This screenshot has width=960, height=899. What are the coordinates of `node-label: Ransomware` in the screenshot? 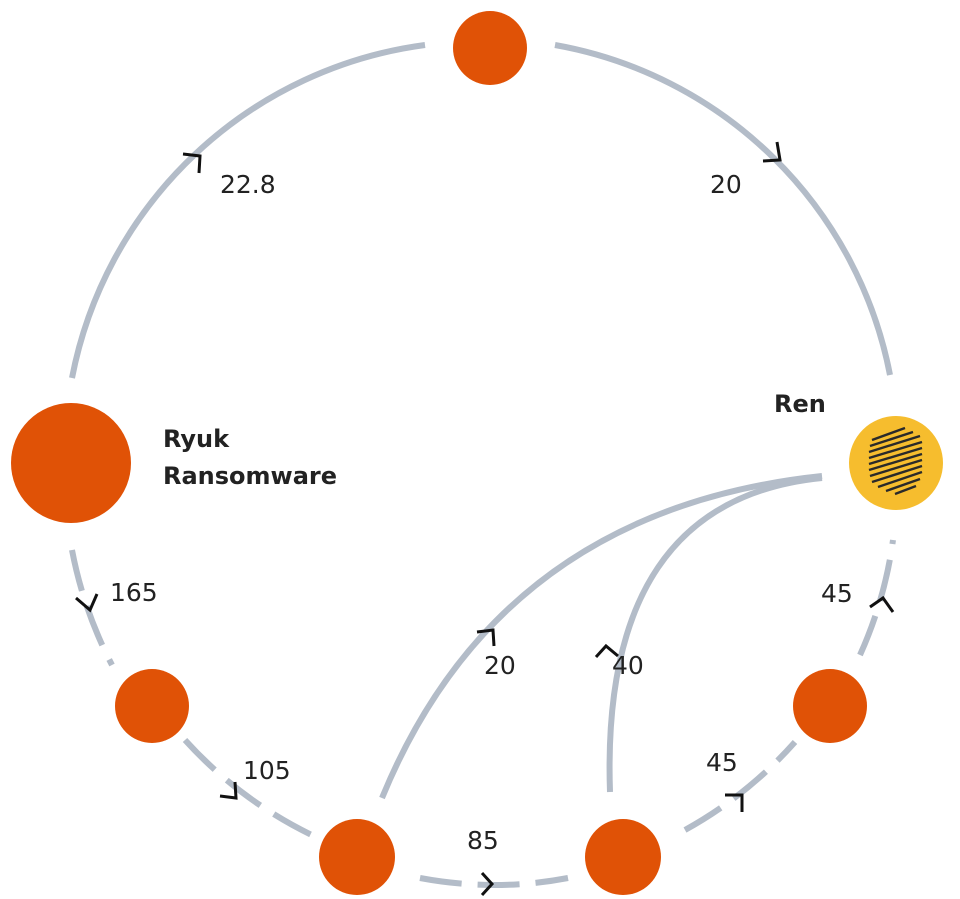 It's located at (250, 476).